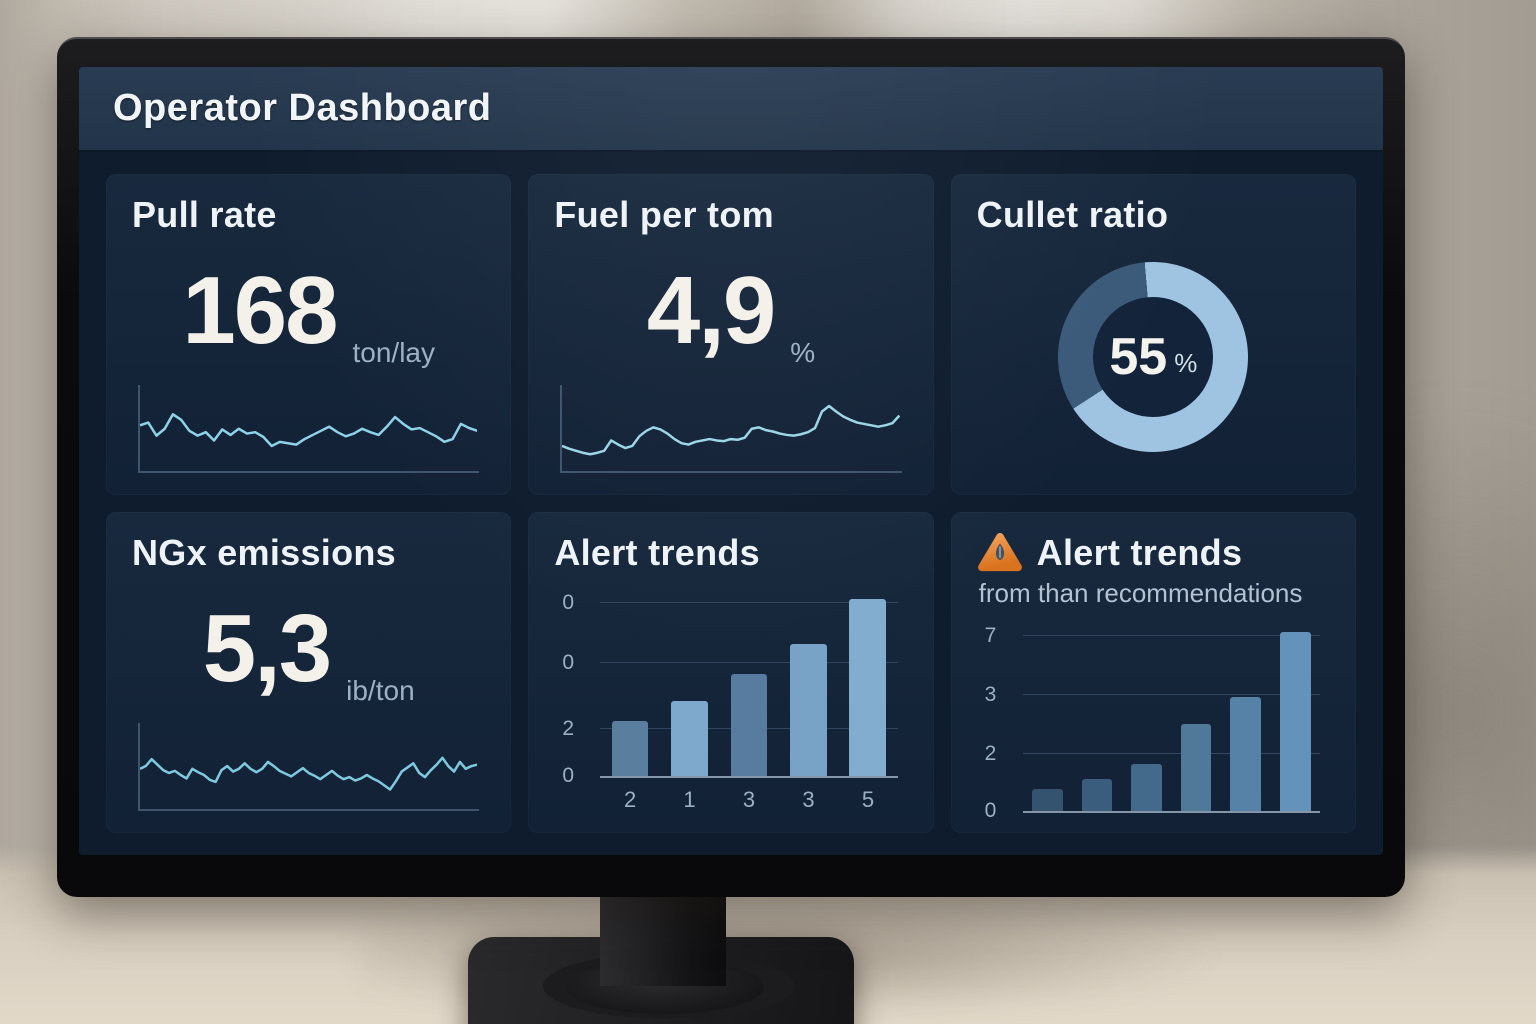 This screenshot has height=1024, width=1536. Describe the element at coordinates (309, 429) in the screenshot. I see `pull-rate-sparkline` at that location.